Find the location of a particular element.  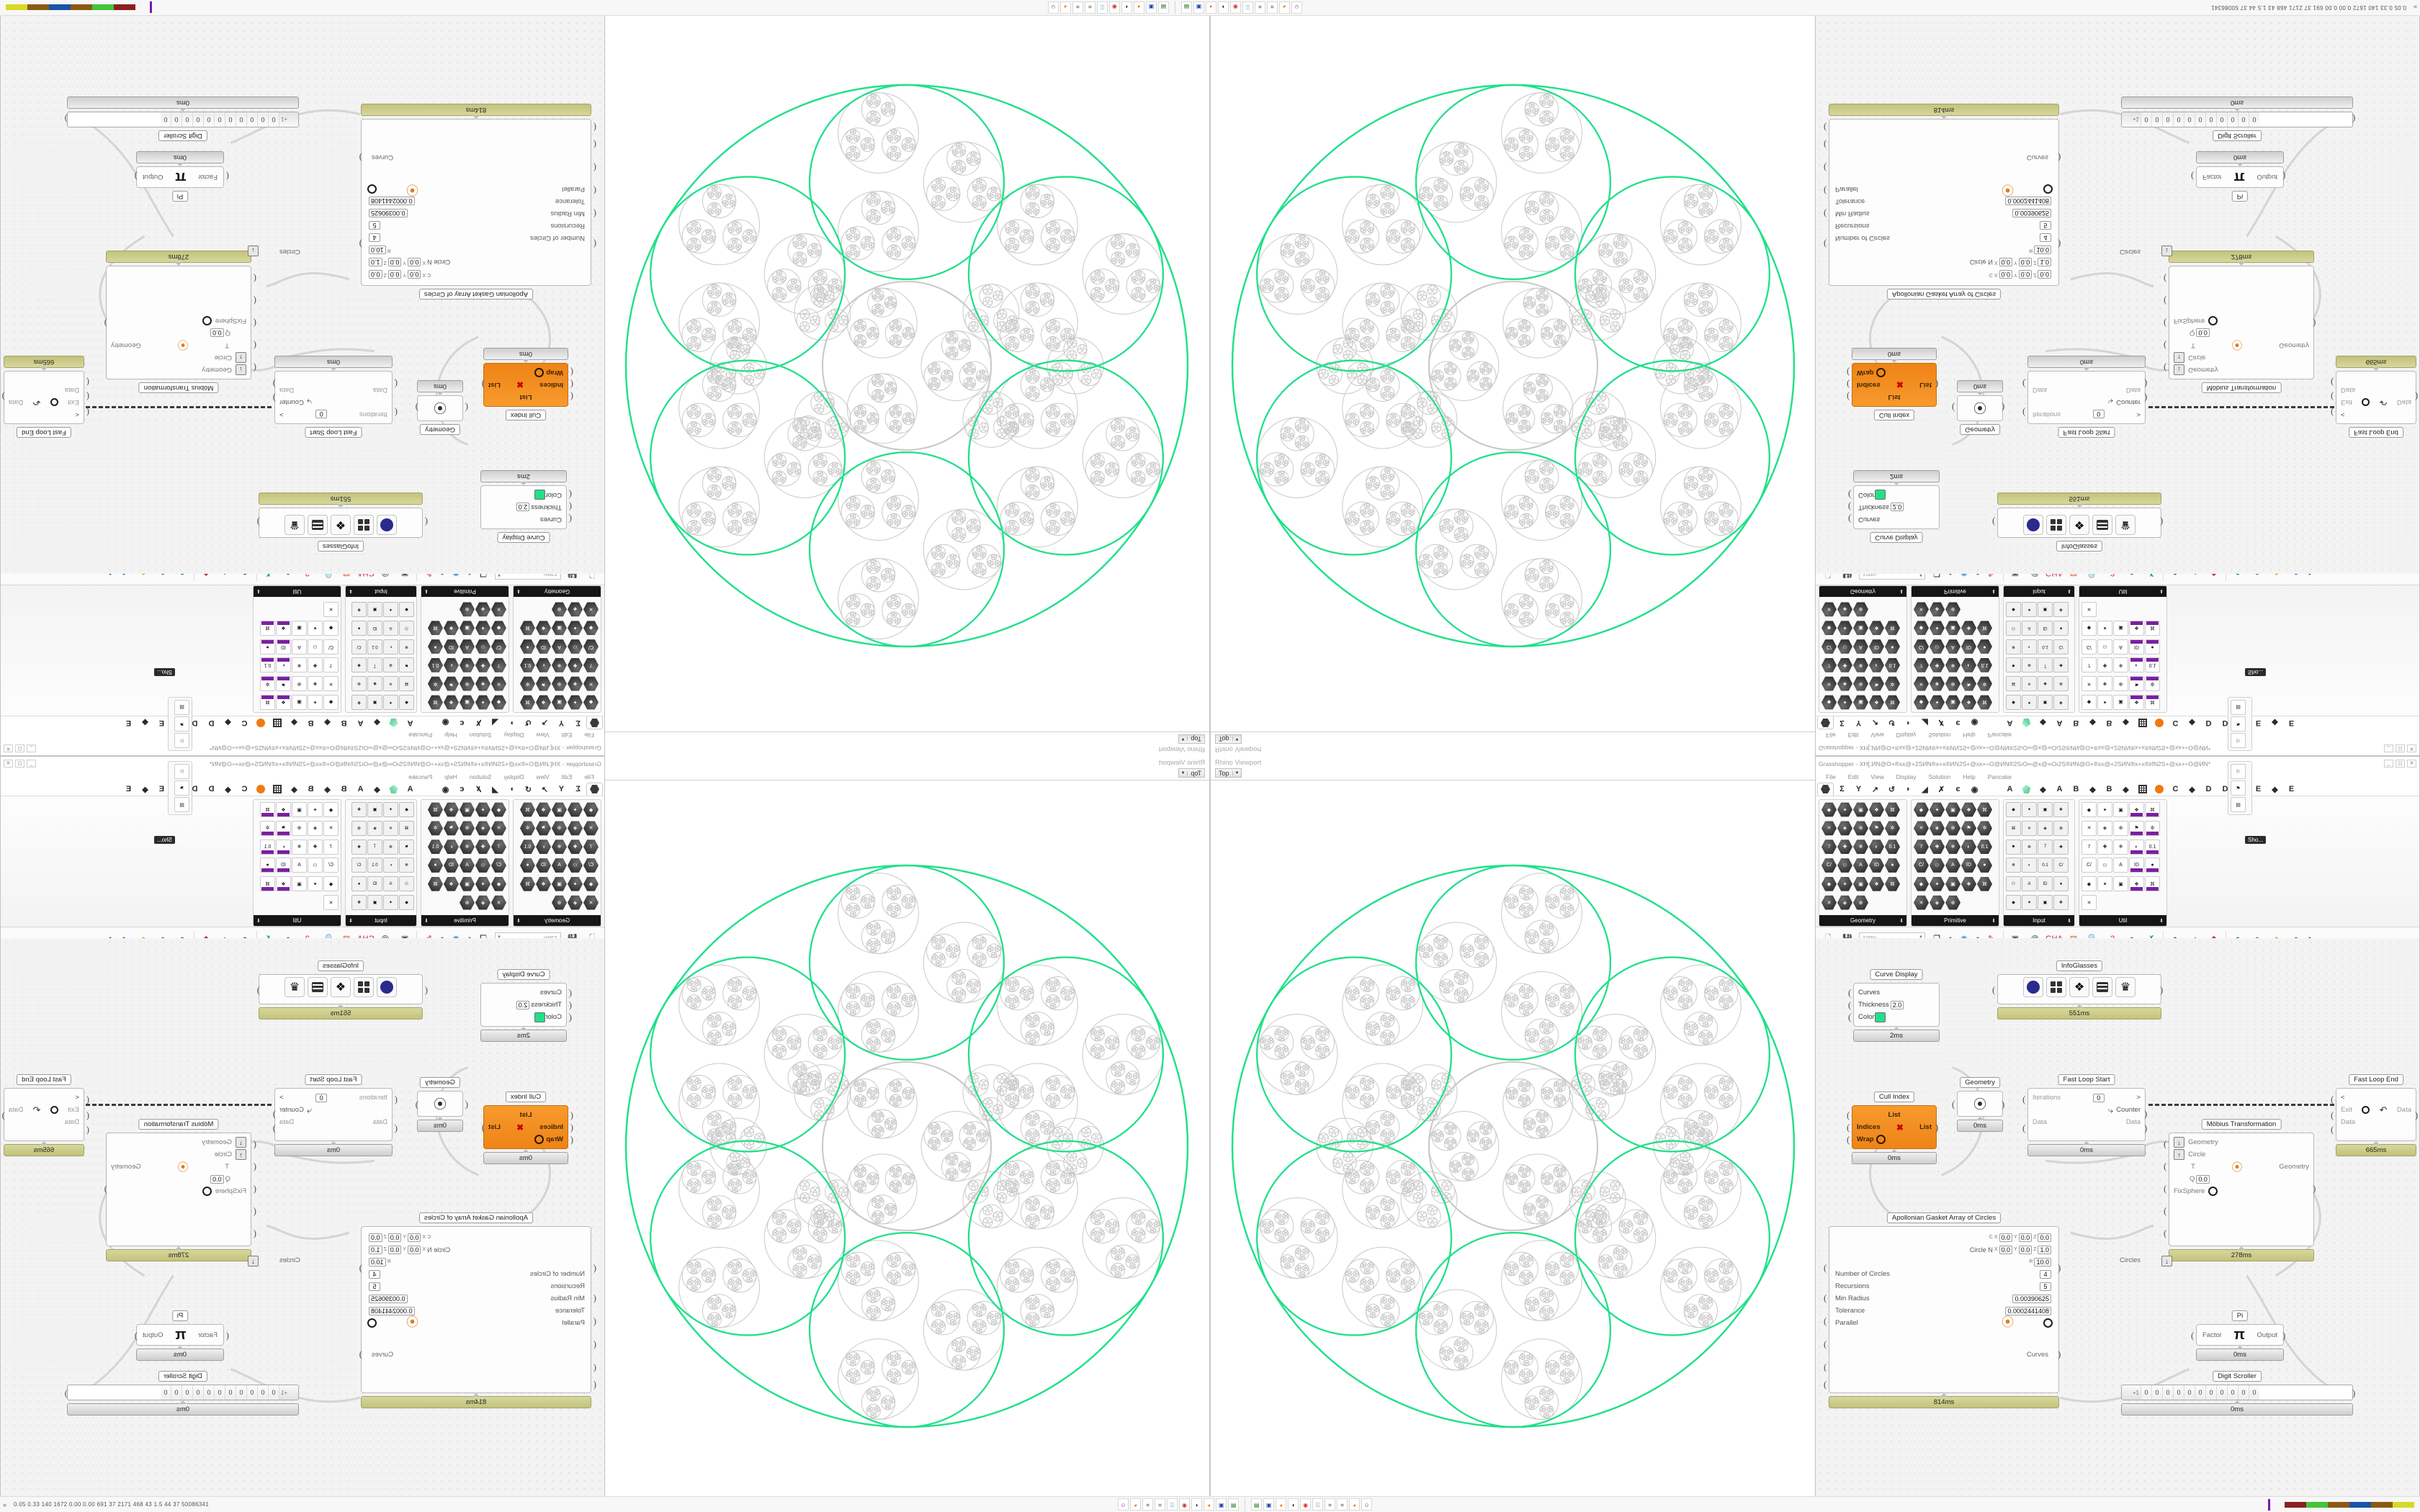

ribbon-icon-geometry-8: ⚑ is located at coordinates (1876, 683).